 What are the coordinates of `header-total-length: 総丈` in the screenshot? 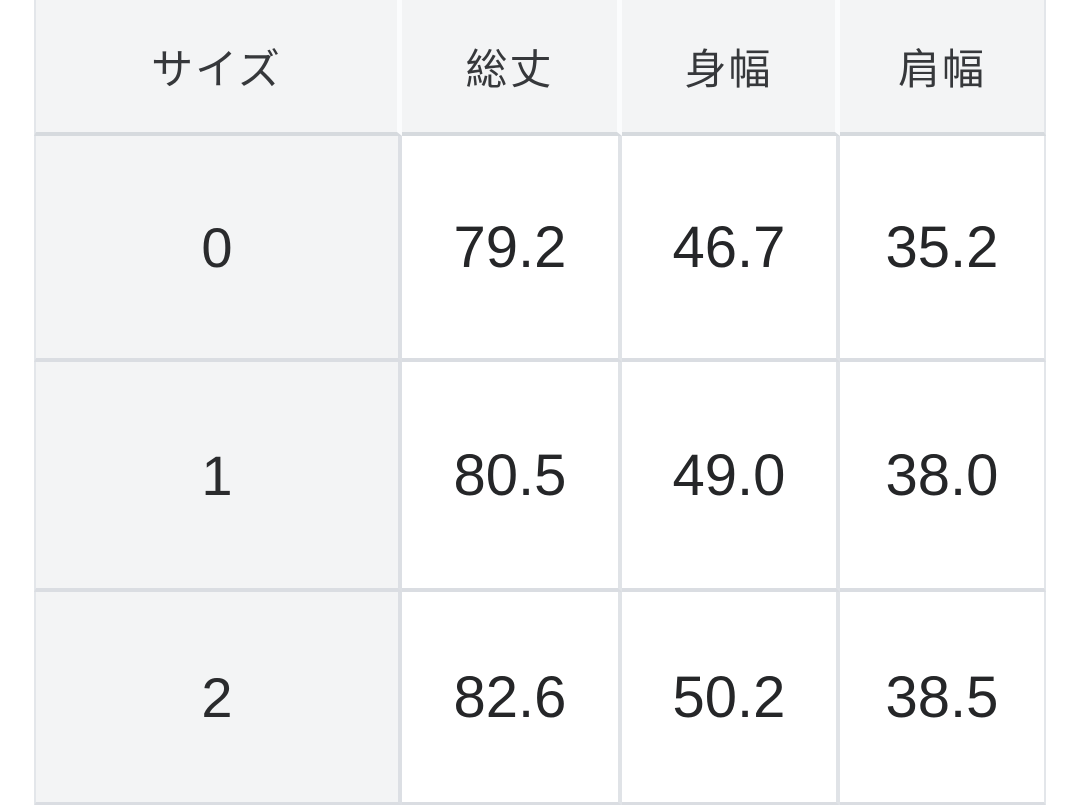 It's located at (512, 68).